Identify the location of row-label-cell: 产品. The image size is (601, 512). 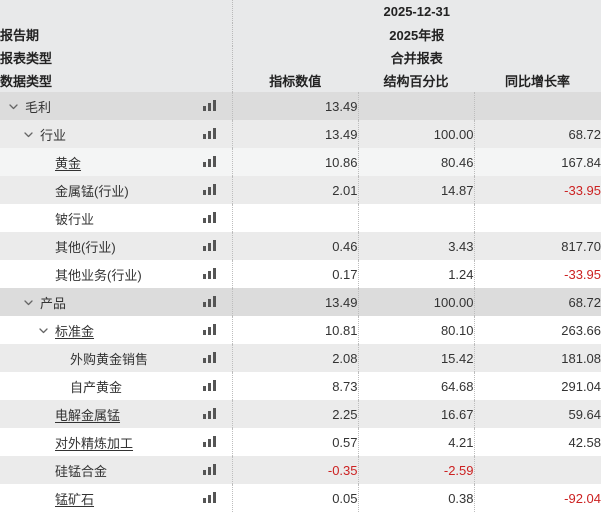
(99, 302).